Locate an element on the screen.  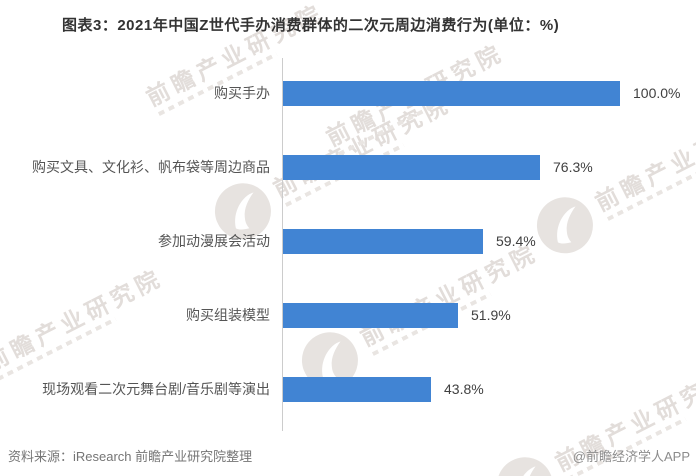
bar-track: 51.9% is located at coordinates (489, 315).